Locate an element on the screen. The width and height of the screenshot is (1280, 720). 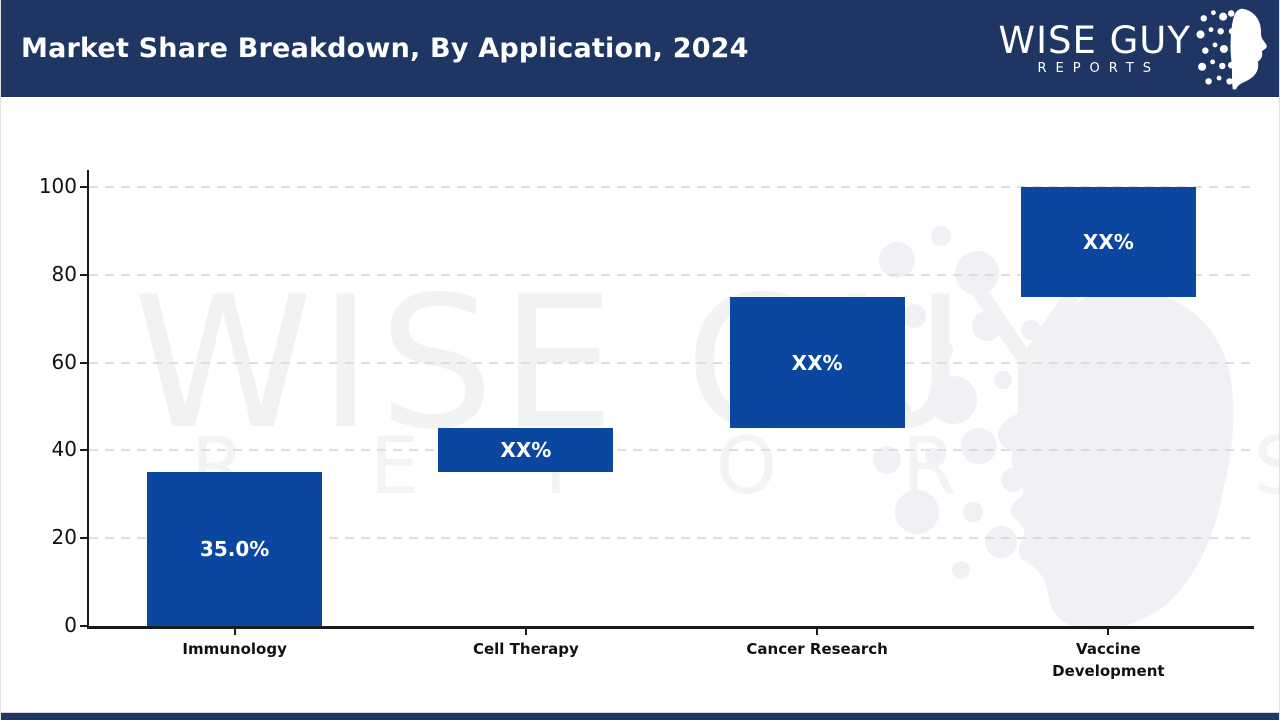
y-tick-label: 60 is located at coordinates (64, 361).